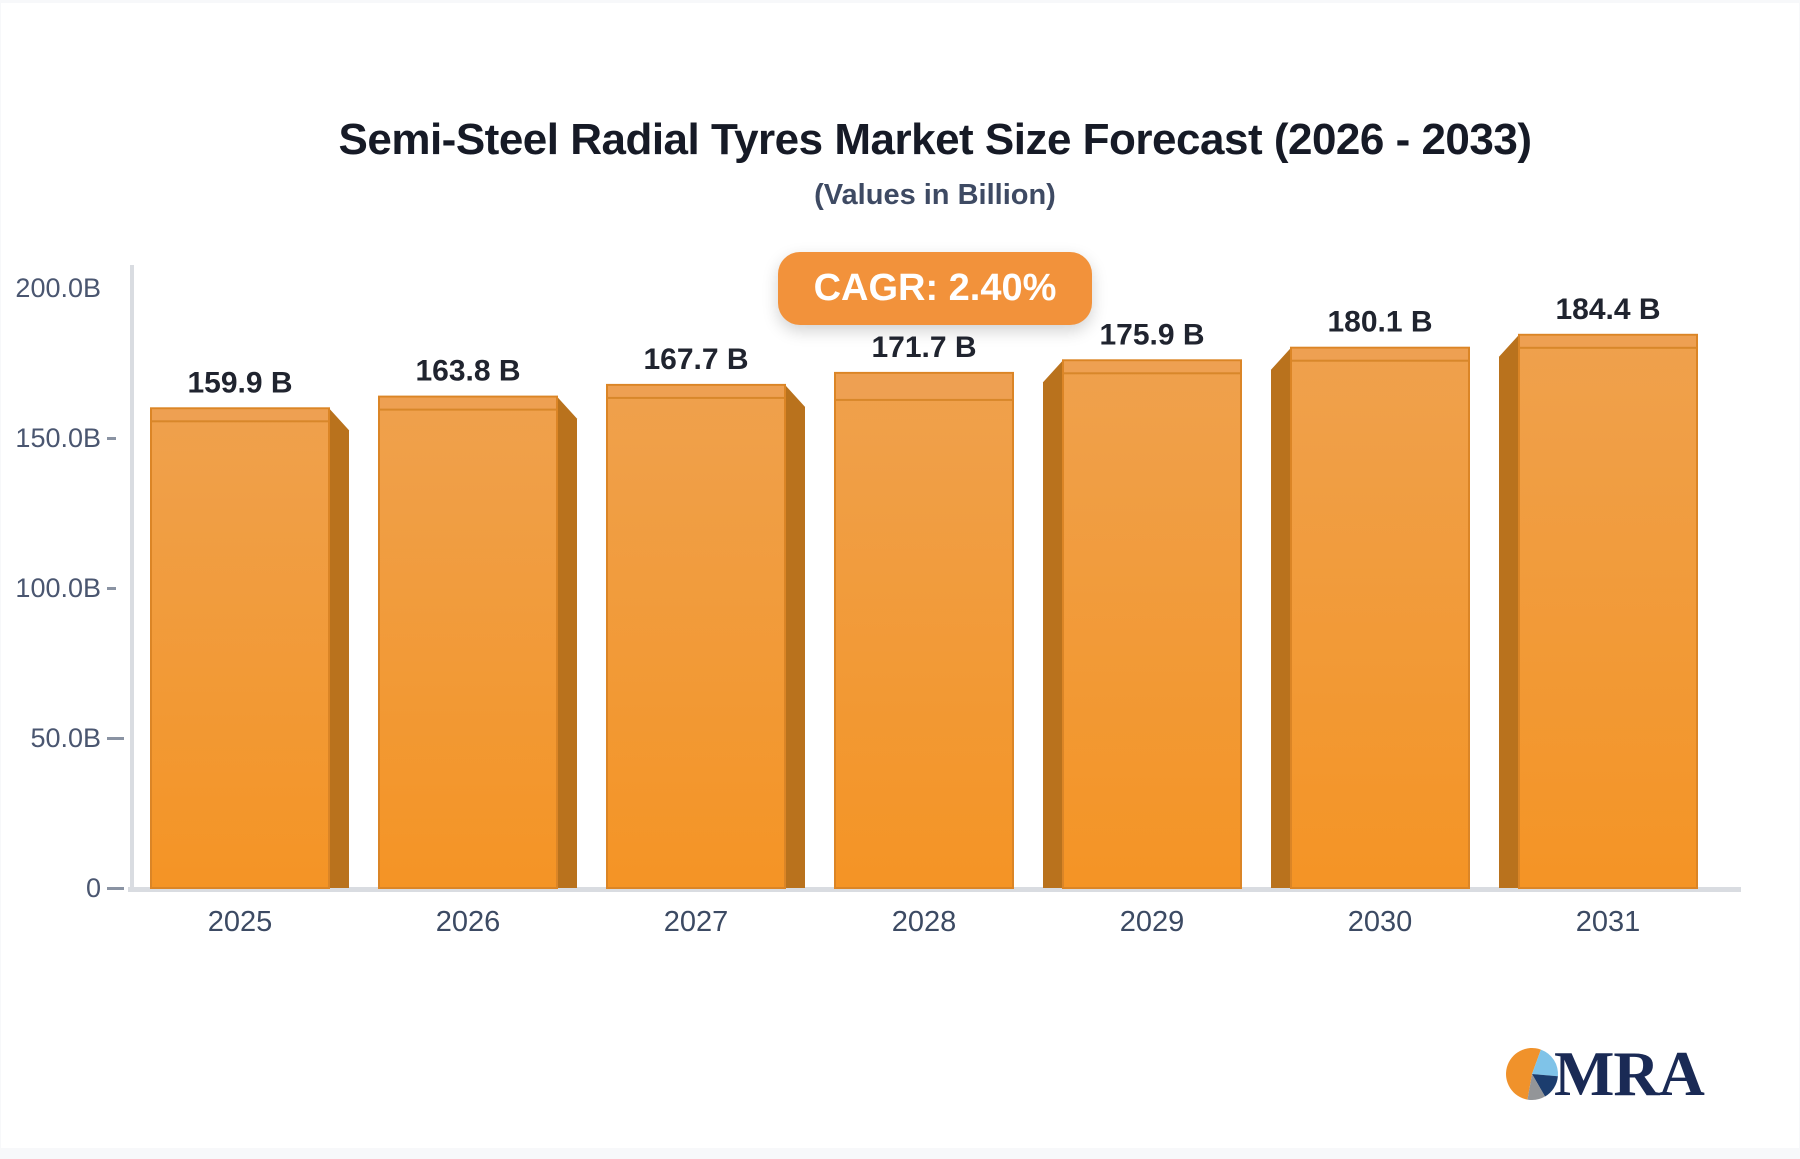 The height and width of the screenshot is (1159, 1800). I want to click on bar-value-label: 163.8 B, so click(467, 371).